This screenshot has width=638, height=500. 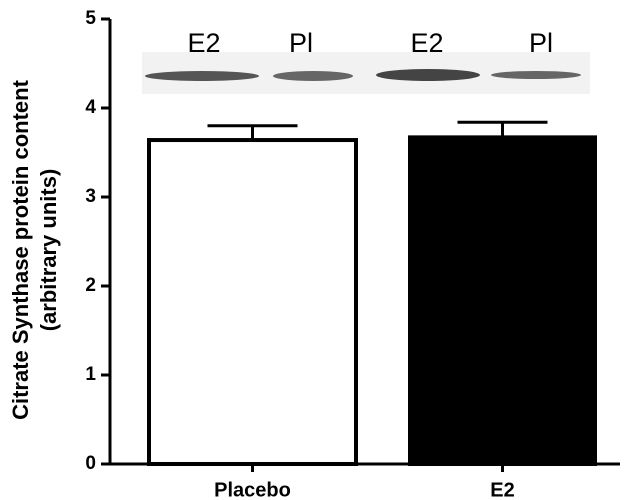 What do you see at coordinates (90, 18) in the screenshot?
I see `y-tick-label: 5` at bounding box center [90, 18].